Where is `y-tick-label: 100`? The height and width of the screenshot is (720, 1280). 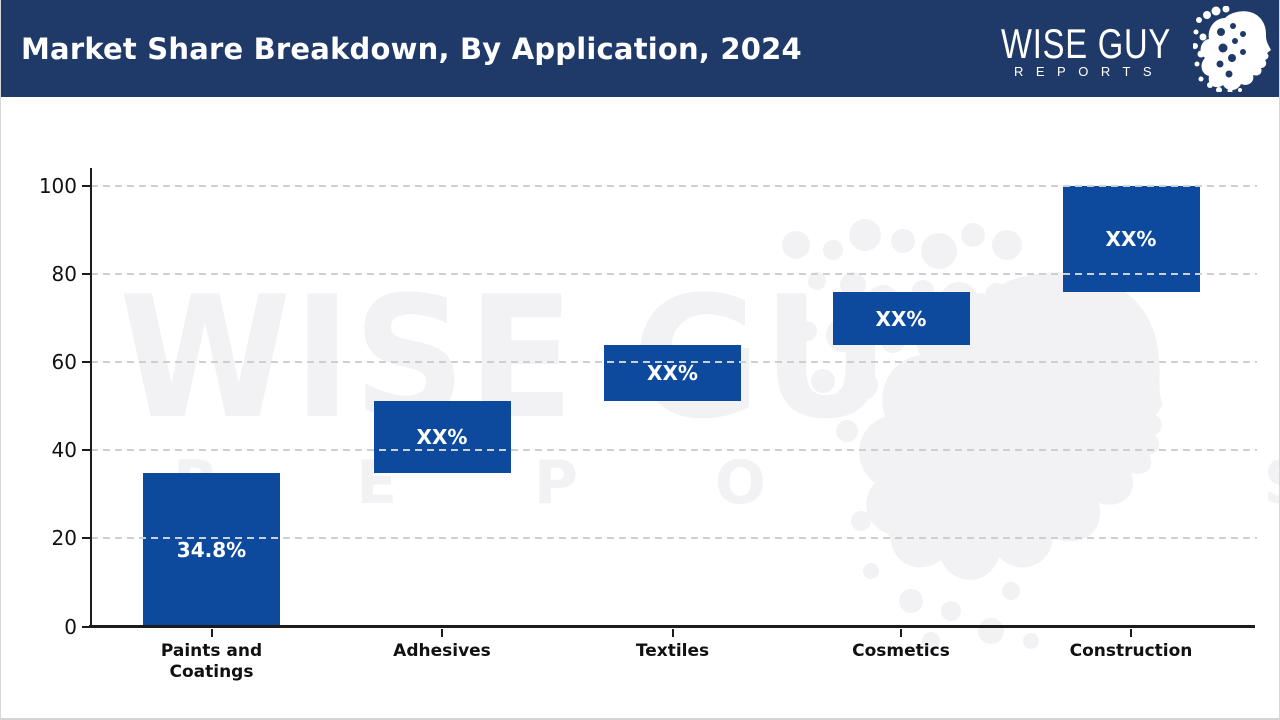
y-tick-label: 100 is located at coordinates (57, 186).